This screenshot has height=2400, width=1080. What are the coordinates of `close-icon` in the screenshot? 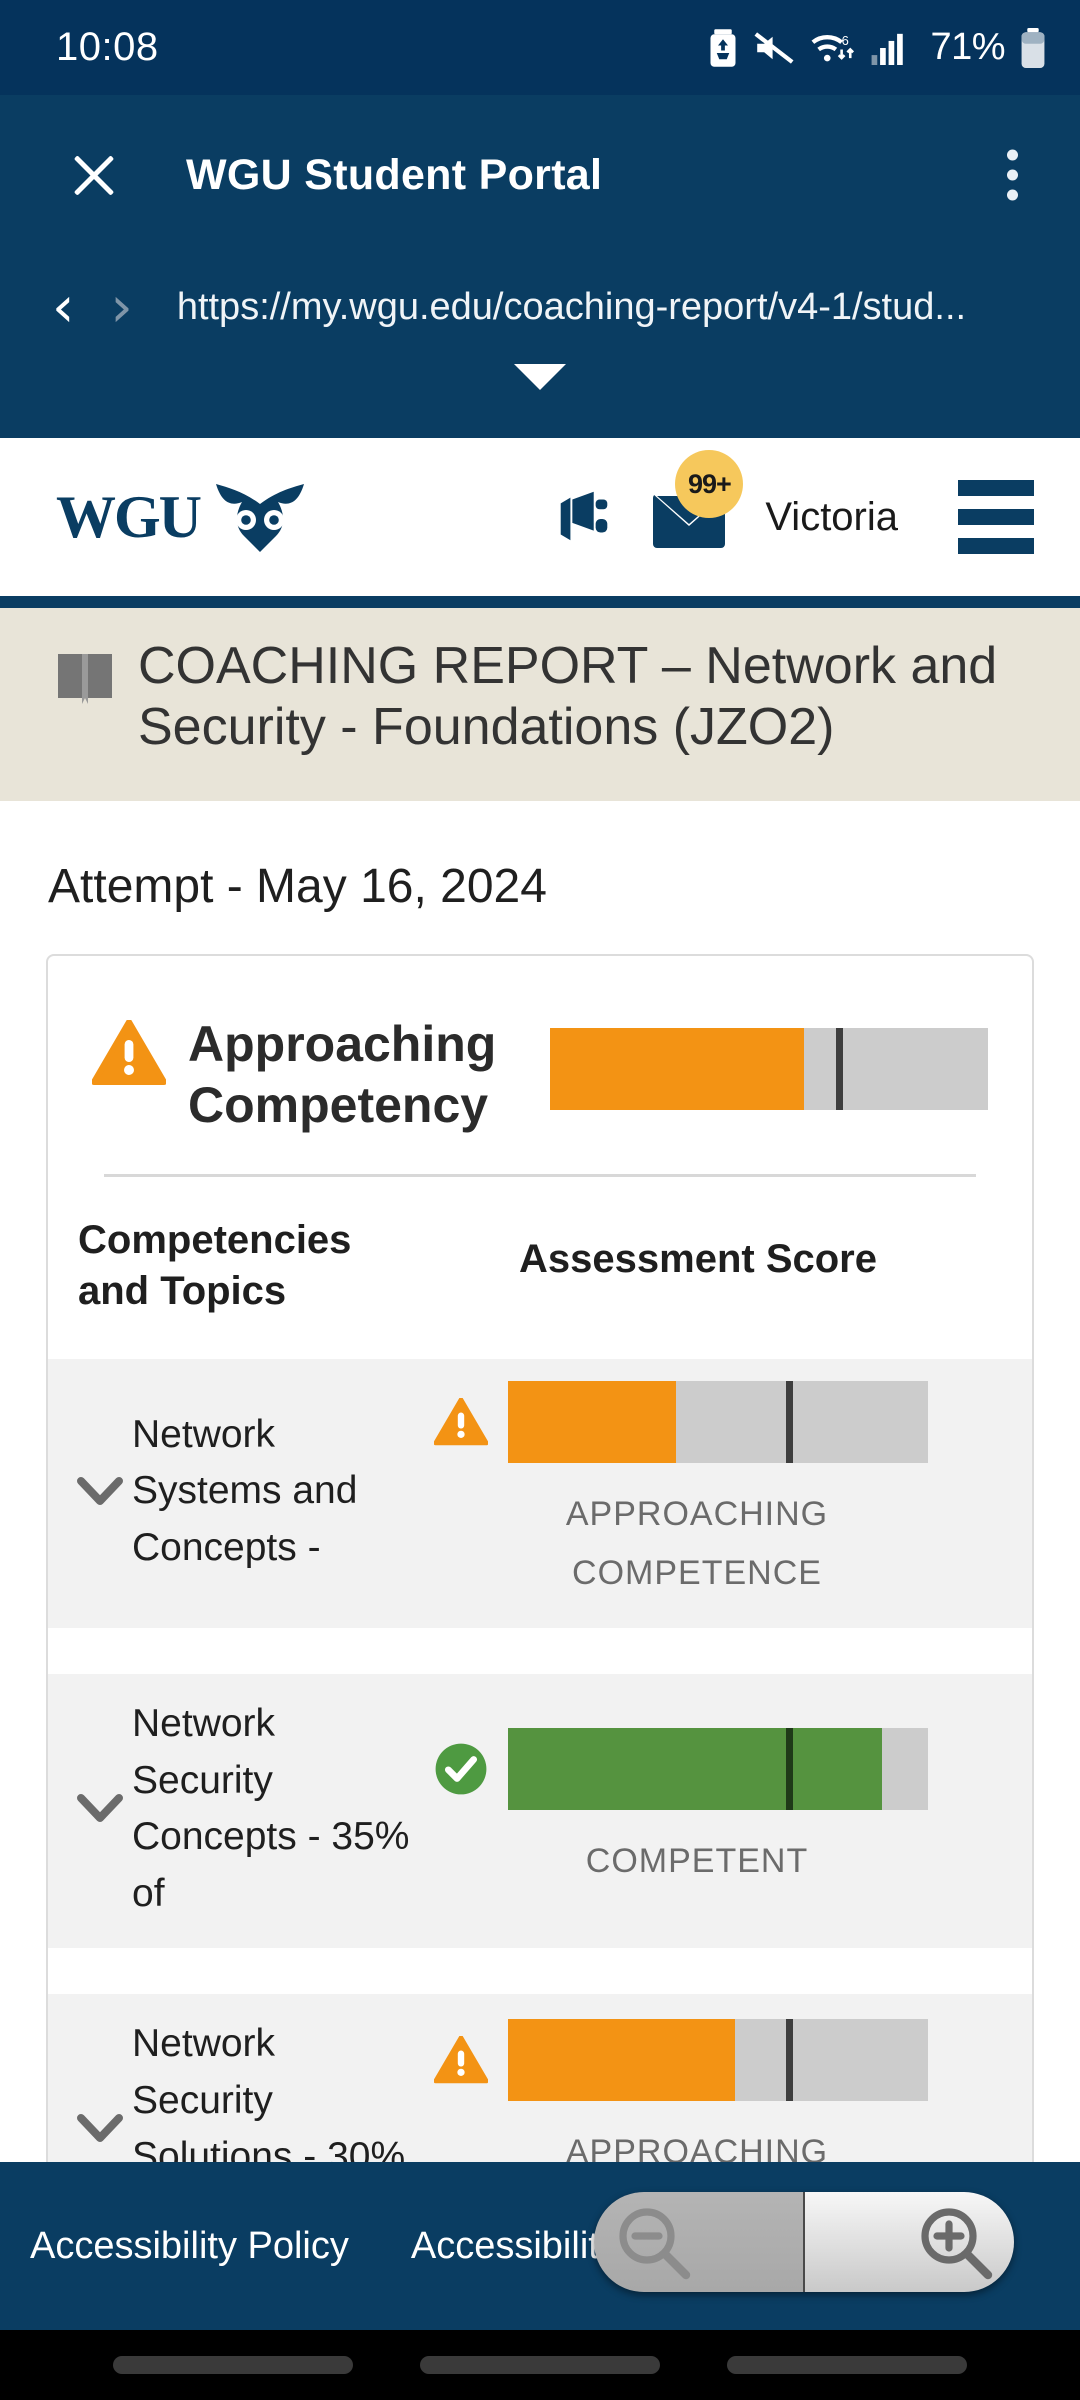 It's located at (94, 175).